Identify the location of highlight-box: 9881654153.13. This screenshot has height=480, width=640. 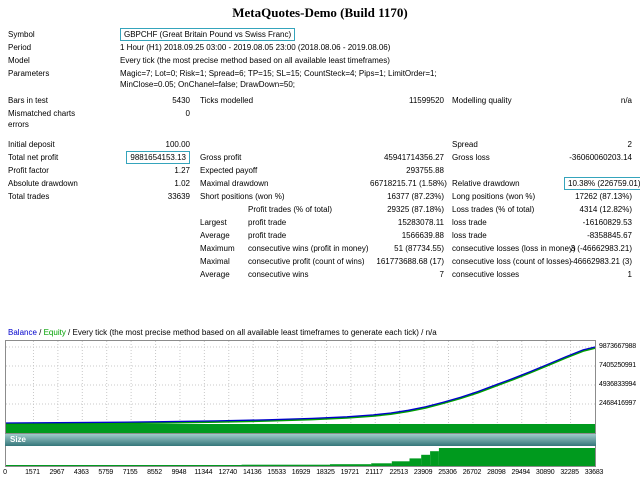
(158, 157).